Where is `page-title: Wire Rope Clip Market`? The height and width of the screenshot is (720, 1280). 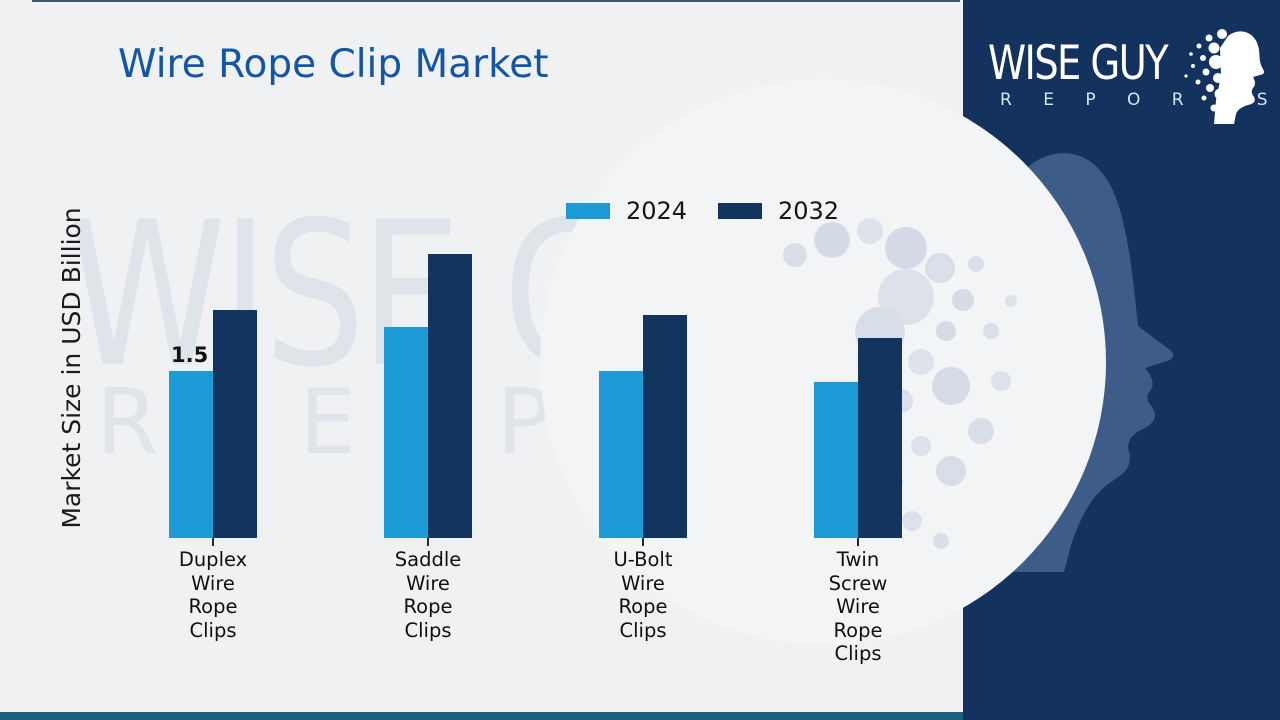 page-title: Wire Rope Clip Market is located at coordinates (333, 64).